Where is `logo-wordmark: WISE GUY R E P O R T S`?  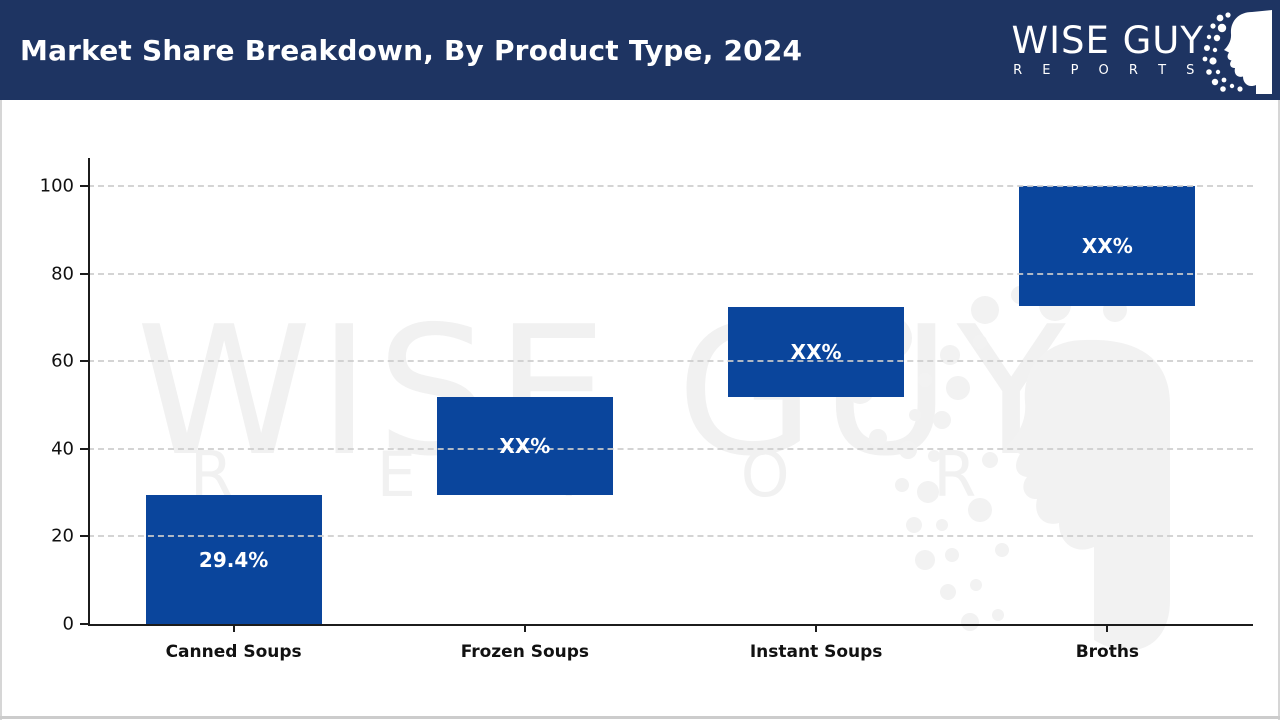
logo-wordmark: WISE GUY R E P O R T S is located at coordinates (1107, 48).